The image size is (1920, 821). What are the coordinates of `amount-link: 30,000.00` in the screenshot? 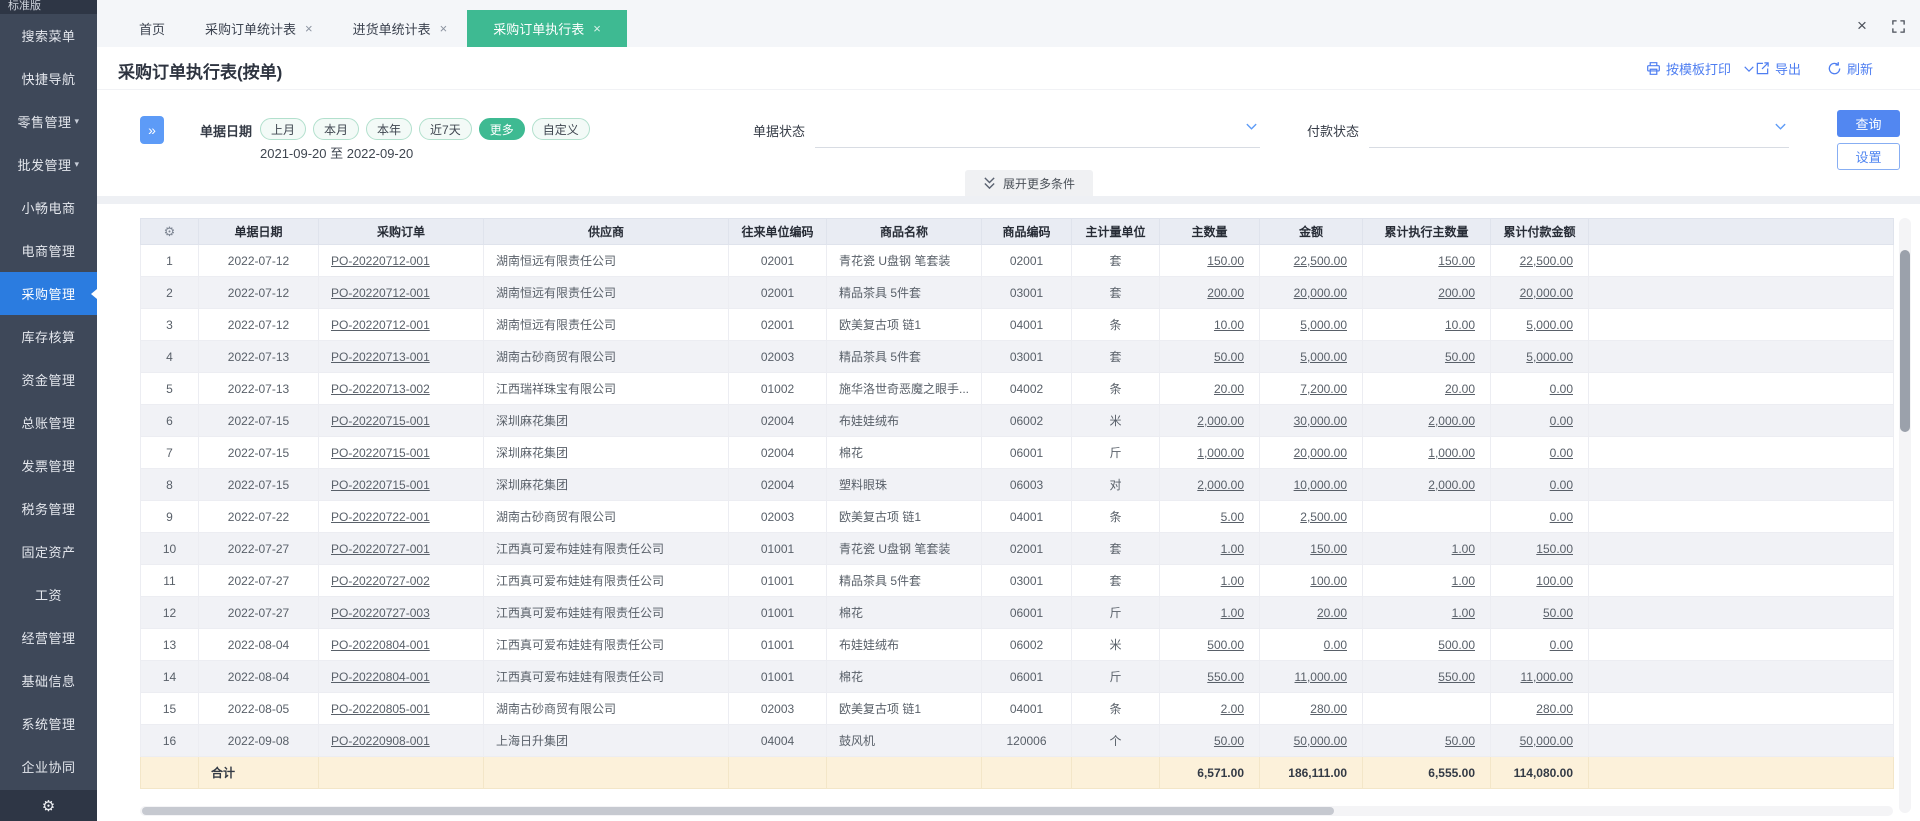 It's located at (1320, 420).